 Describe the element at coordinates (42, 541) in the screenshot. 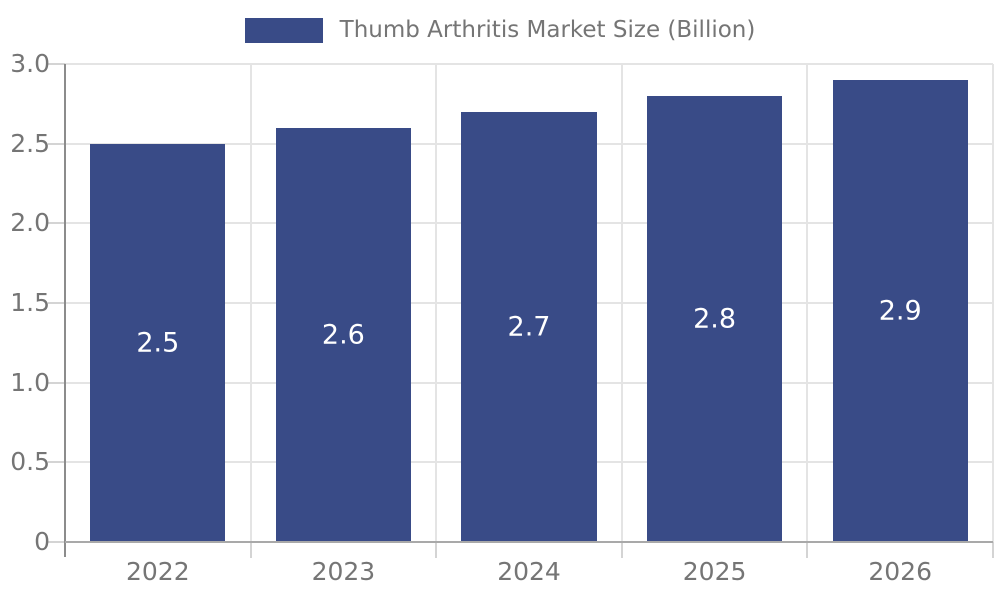

I see `y-axis-tick-label: 0` at that location.